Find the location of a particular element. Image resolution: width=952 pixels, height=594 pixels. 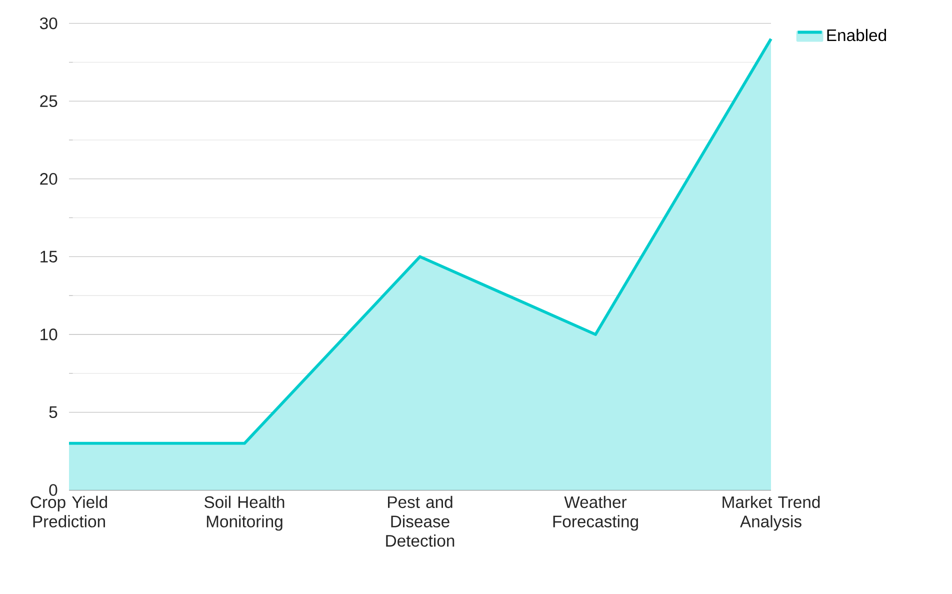

y-tick-label: 15 is located at coordinates (49, 256).